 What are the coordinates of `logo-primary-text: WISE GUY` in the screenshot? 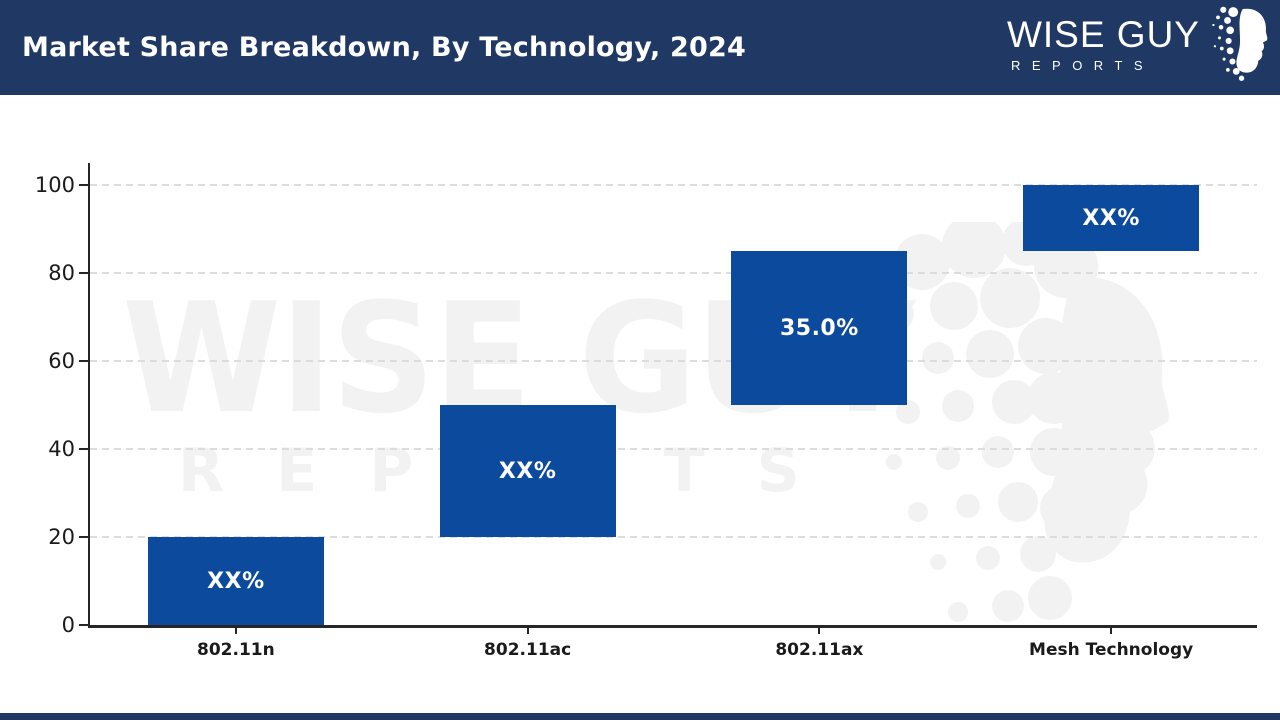 It's located at (1103, 34).